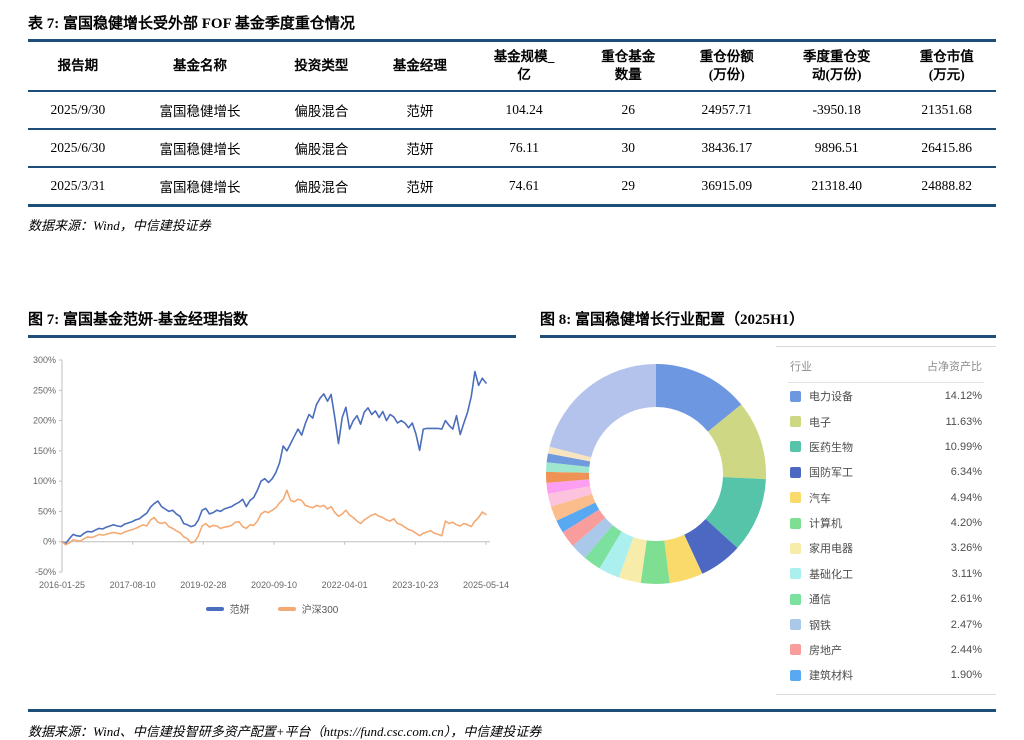 Image resolution: width=1024 pixels, height=740 pixels. Describe the element at coordinates (78, 149) in the screenshot. I see `table7-cell: 2025/6/30` at that location.